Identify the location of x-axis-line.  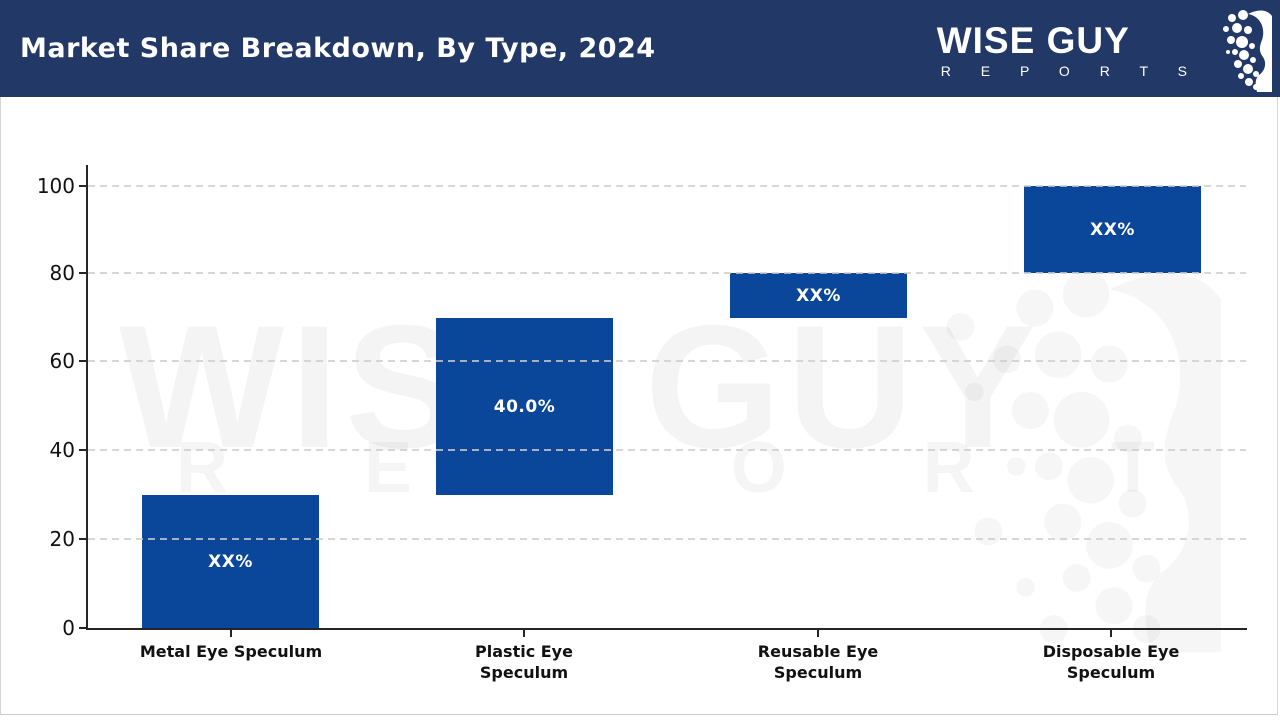
(666, 629).